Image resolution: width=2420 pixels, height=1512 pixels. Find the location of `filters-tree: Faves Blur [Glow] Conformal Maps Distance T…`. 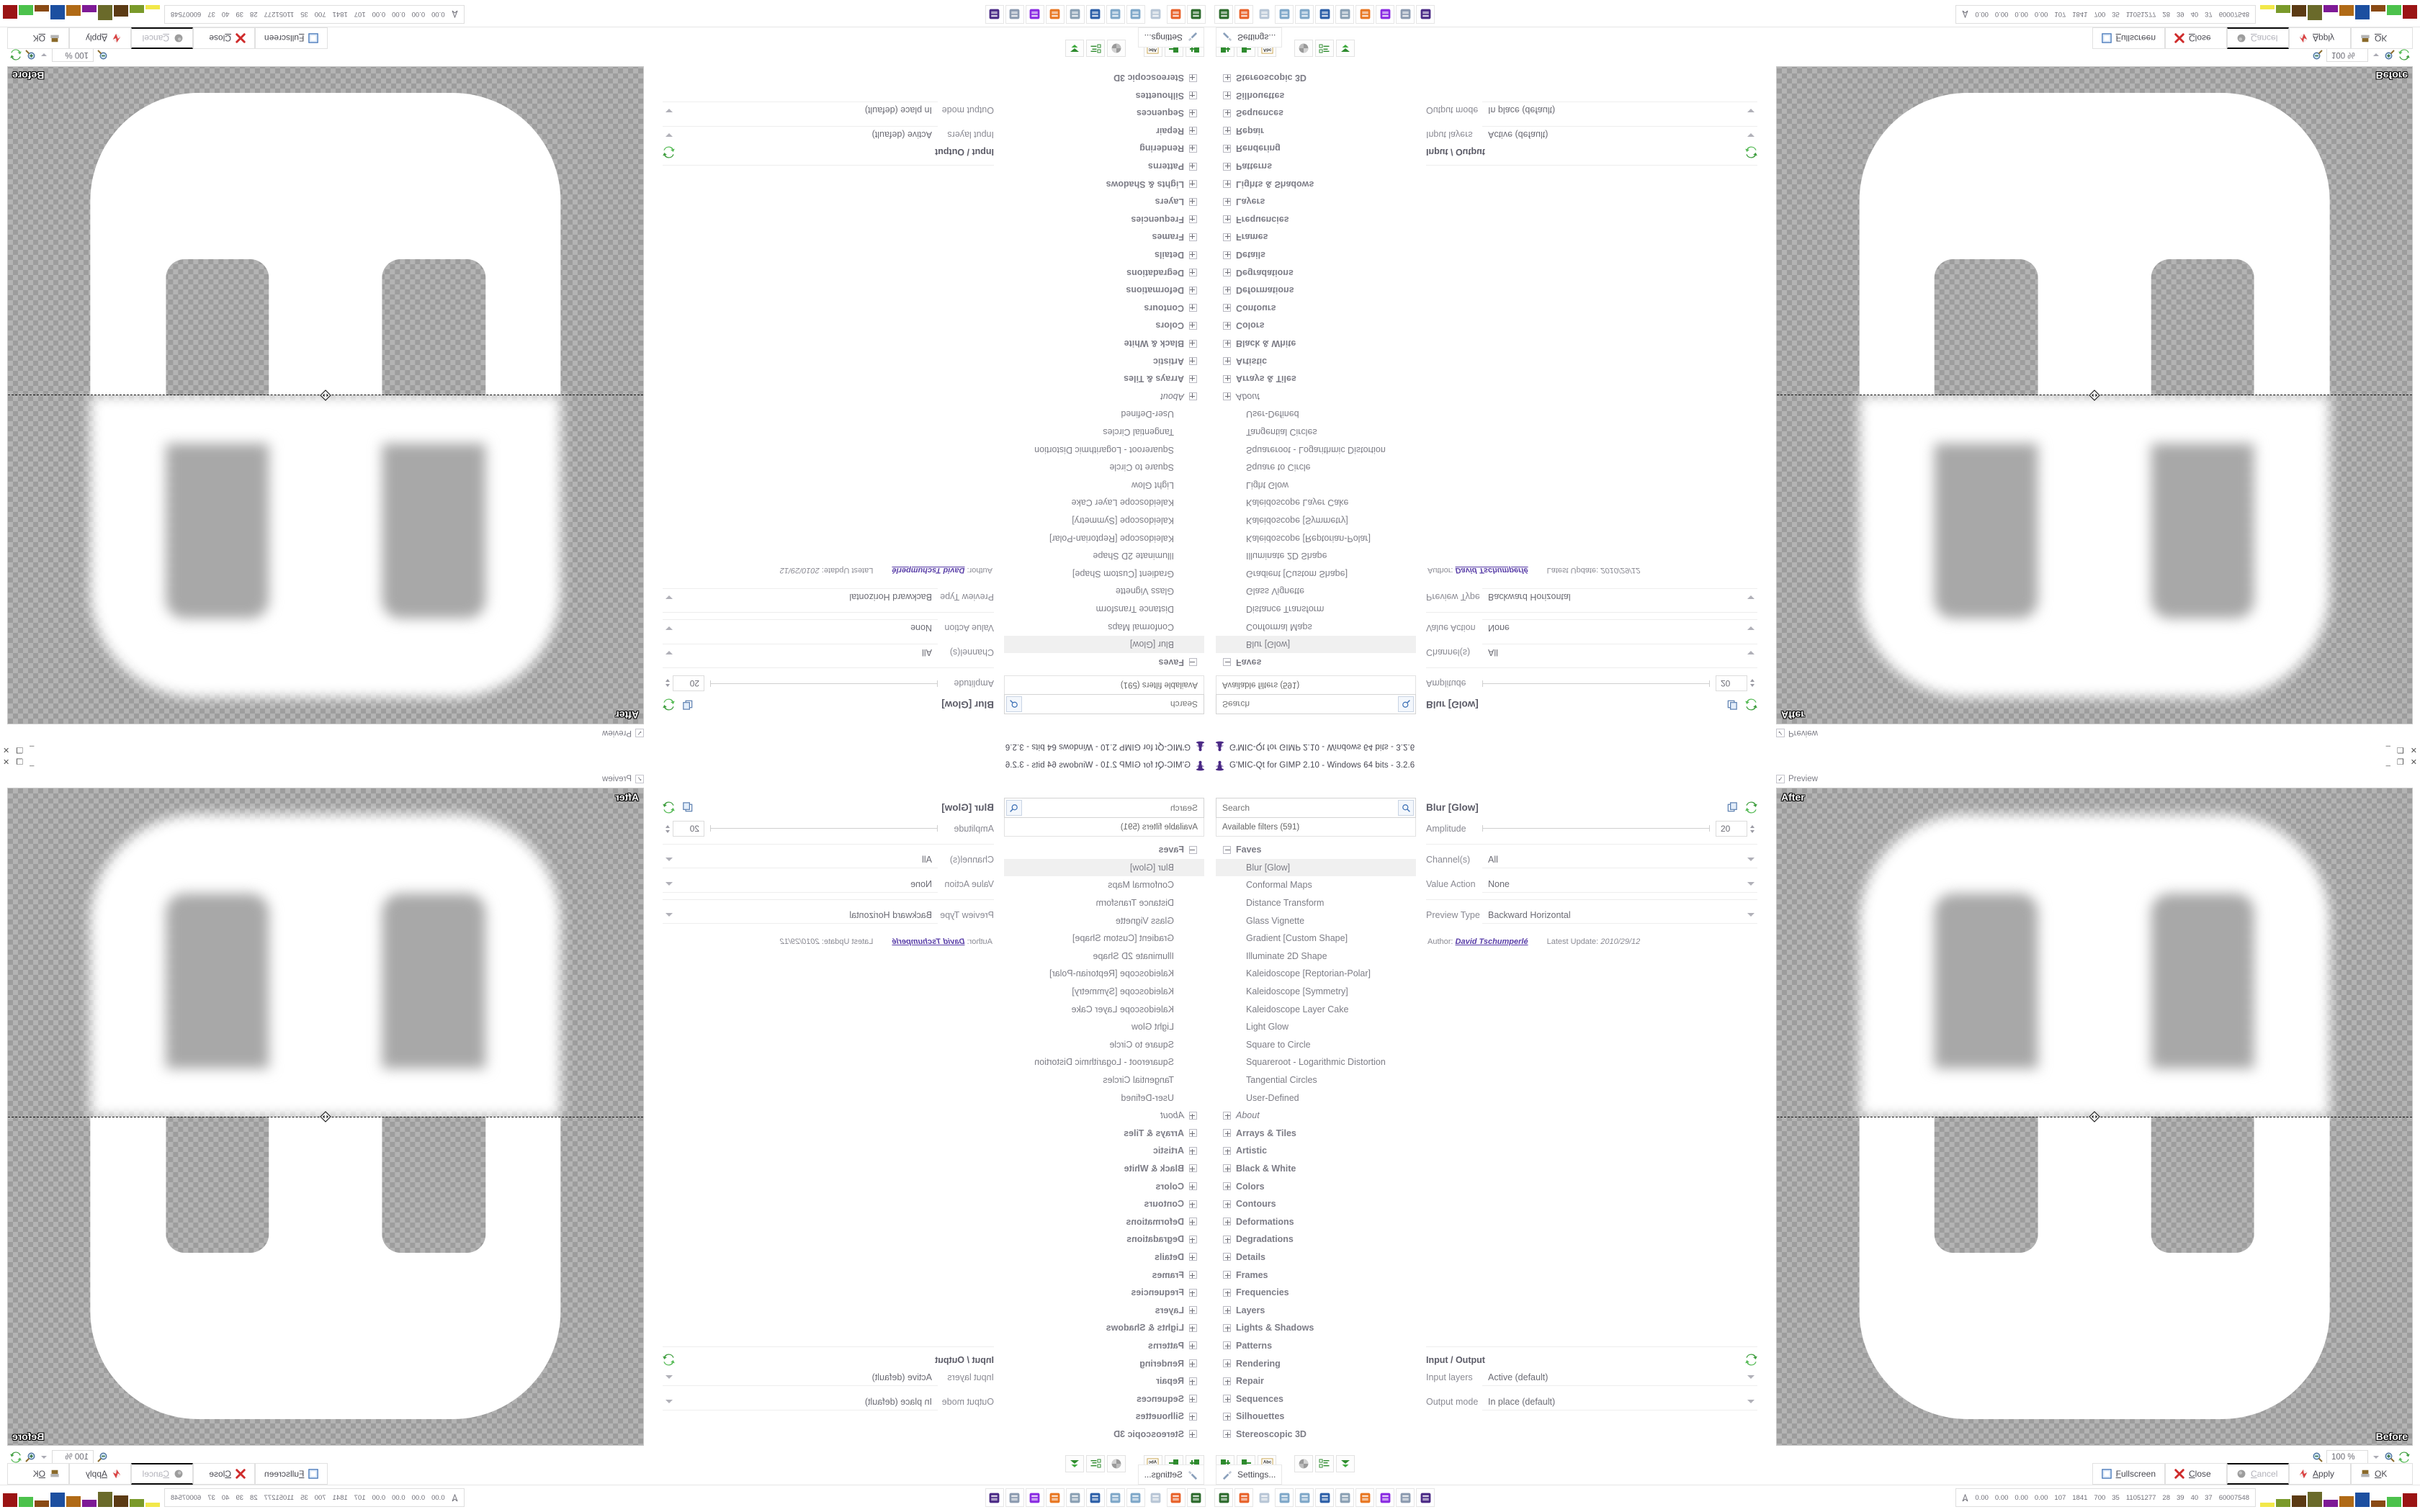

filters-tree: Faves Blur [Glow] Conformal Maps Distance T… is located at coordinates (1104, 1142).